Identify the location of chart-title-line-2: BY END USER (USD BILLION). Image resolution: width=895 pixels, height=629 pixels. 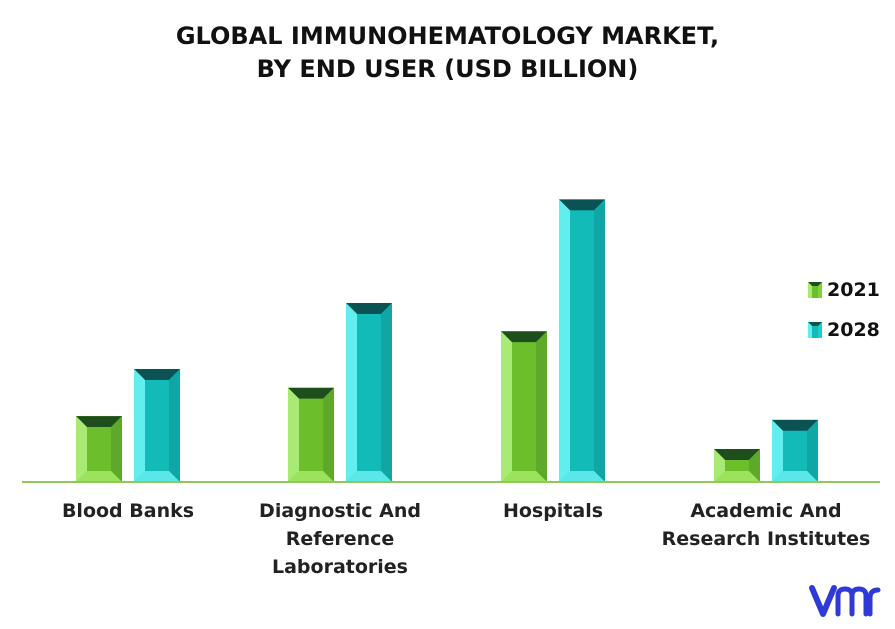
(447, 69).